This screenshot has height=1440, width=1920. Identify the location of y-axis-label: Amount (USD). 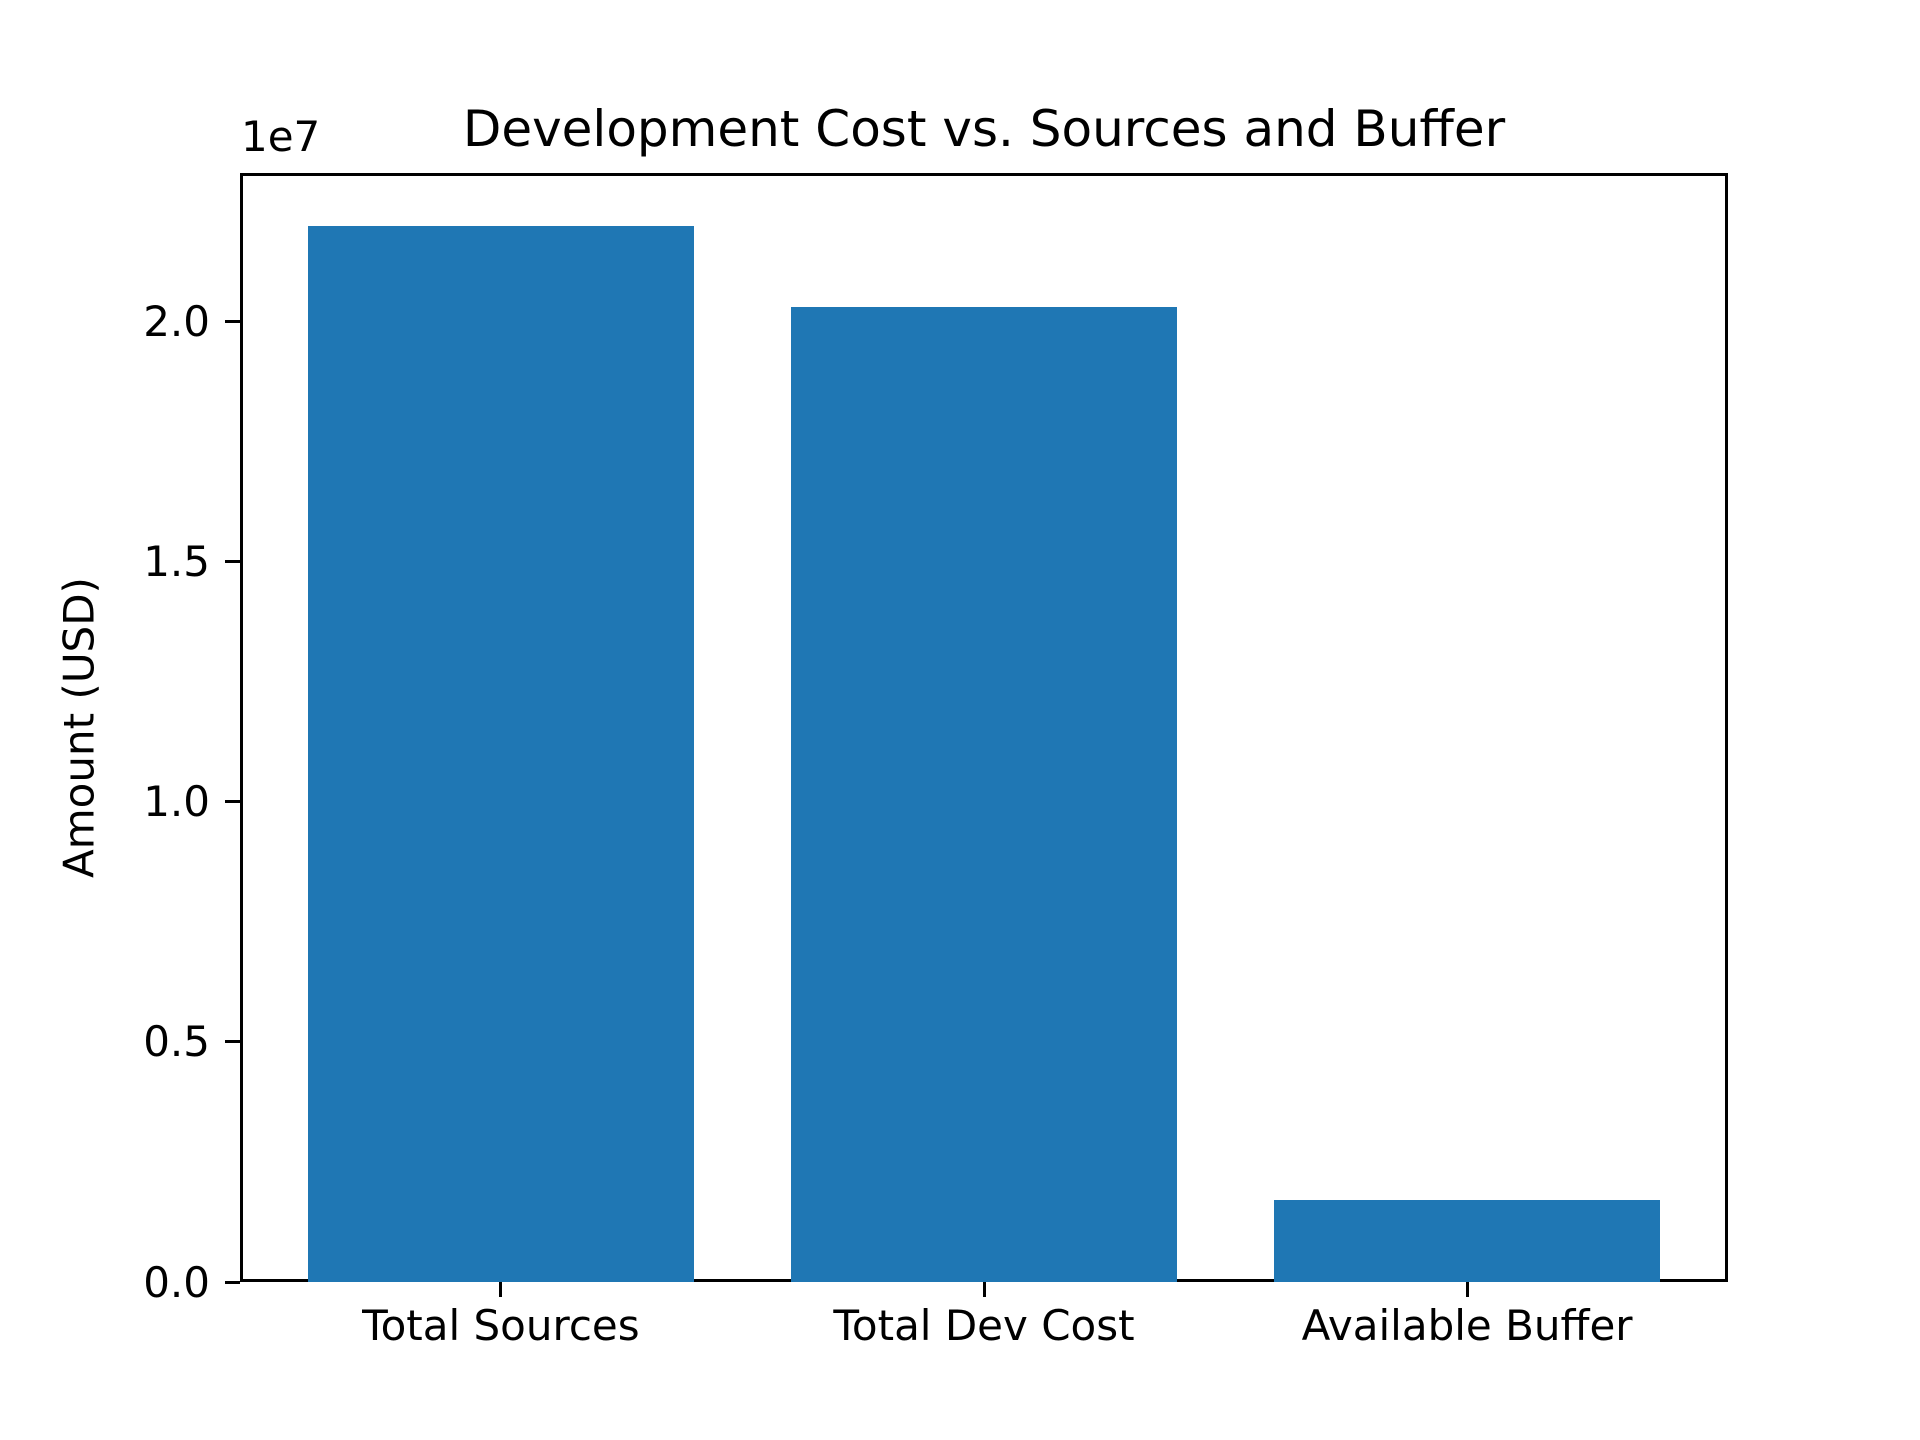
(79, 727).